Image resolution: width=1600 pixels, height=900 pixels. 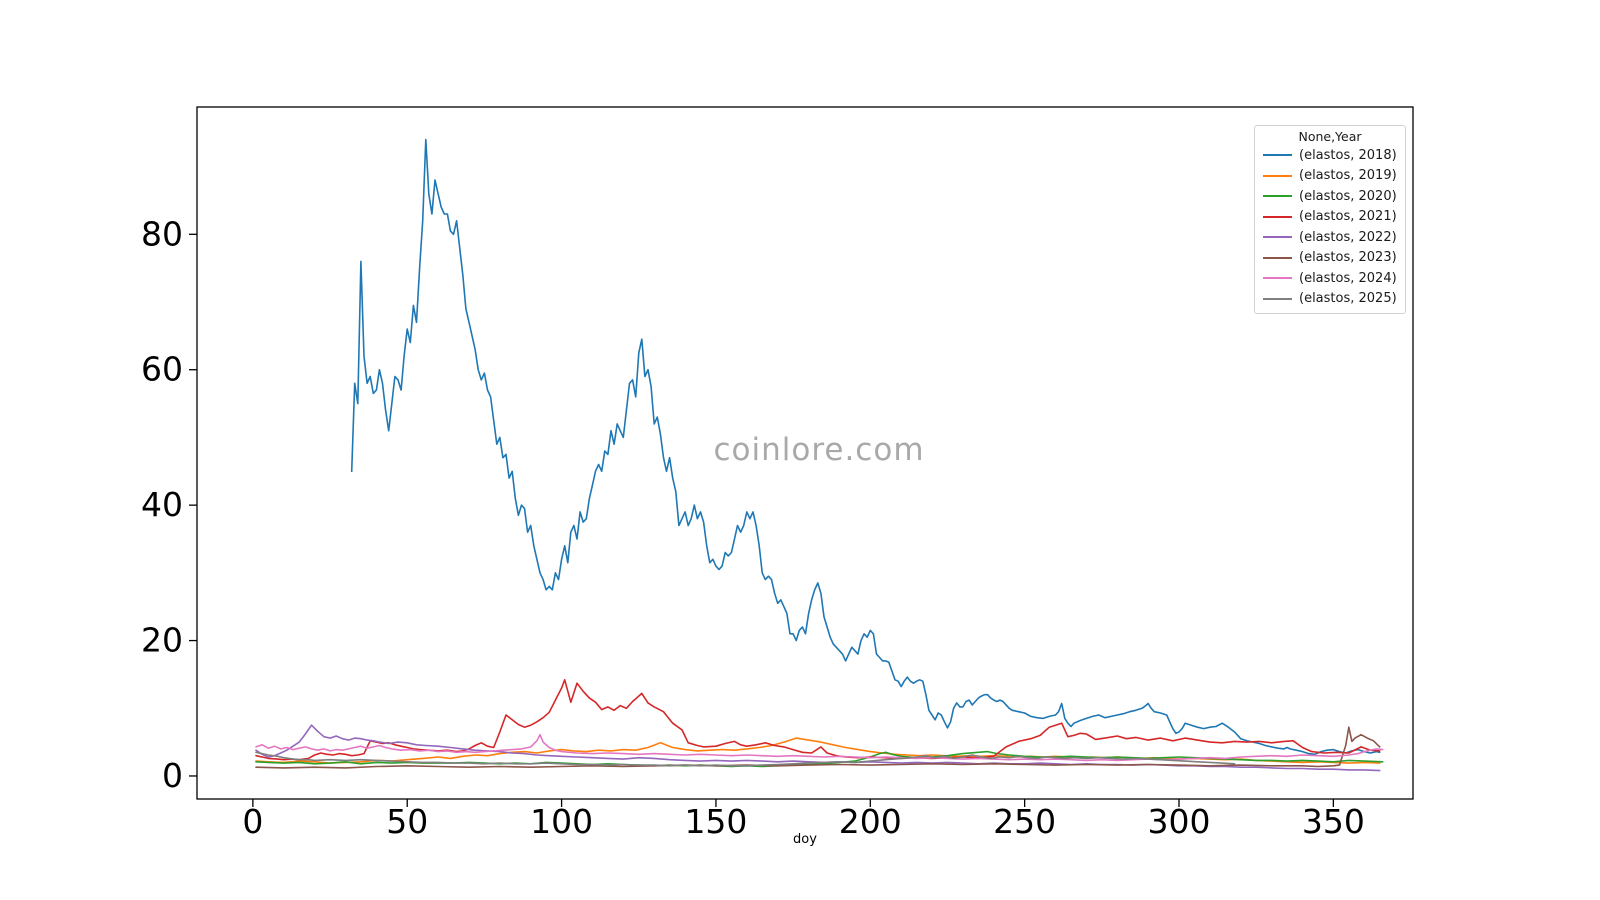 What do you see at coordinates (818, 719) in the screenshot?
I see `series-line-2021` at bounding box center [818, 719].